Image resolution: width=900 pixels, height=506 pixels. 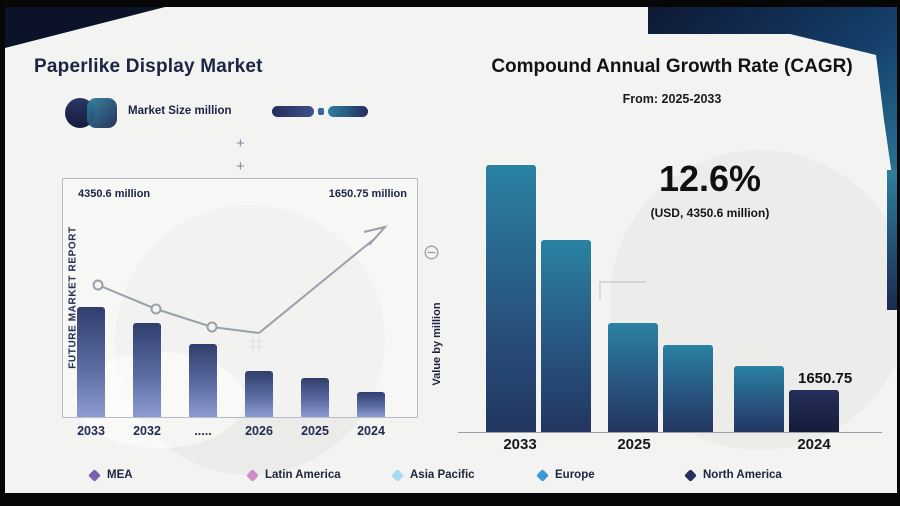 What do you see at coordinates (303, 475) in the screenshot?
I see `legend-item-label: Latin America` at bounding box center [303, 475].